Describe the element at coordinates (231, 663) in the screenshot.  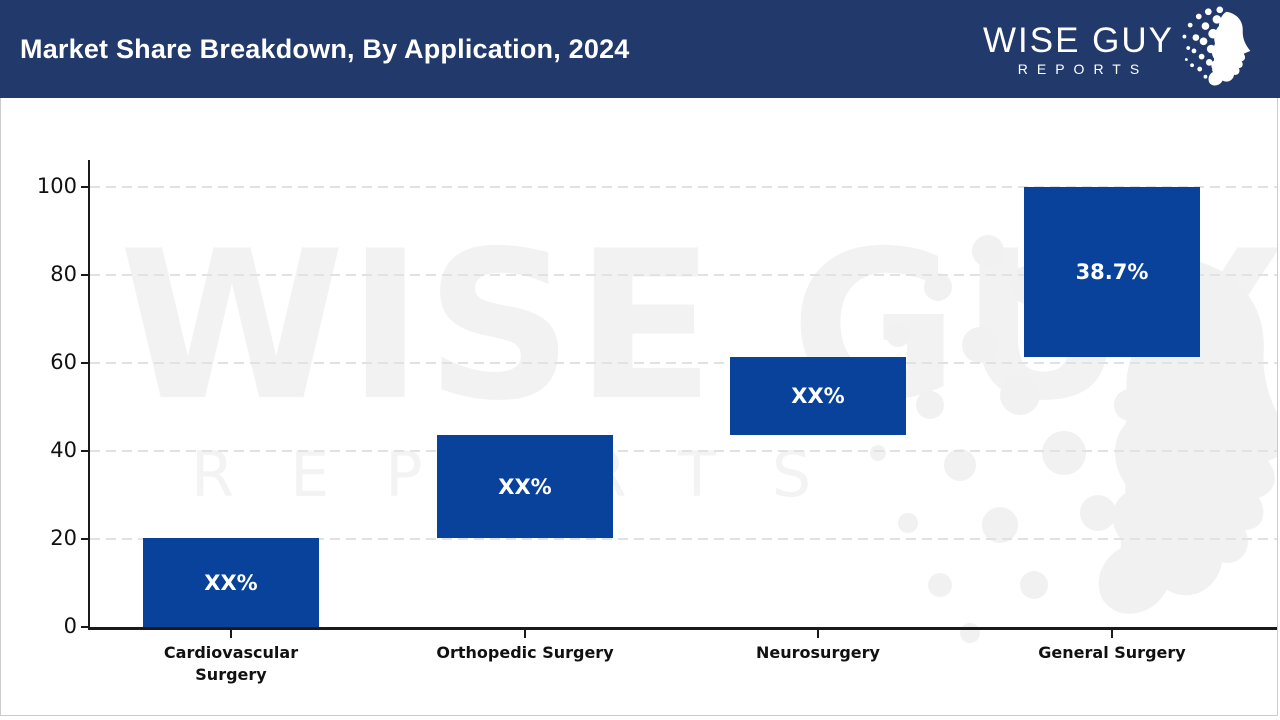
I see `x-tick-label: Cardiovascular Surgery` at that location.